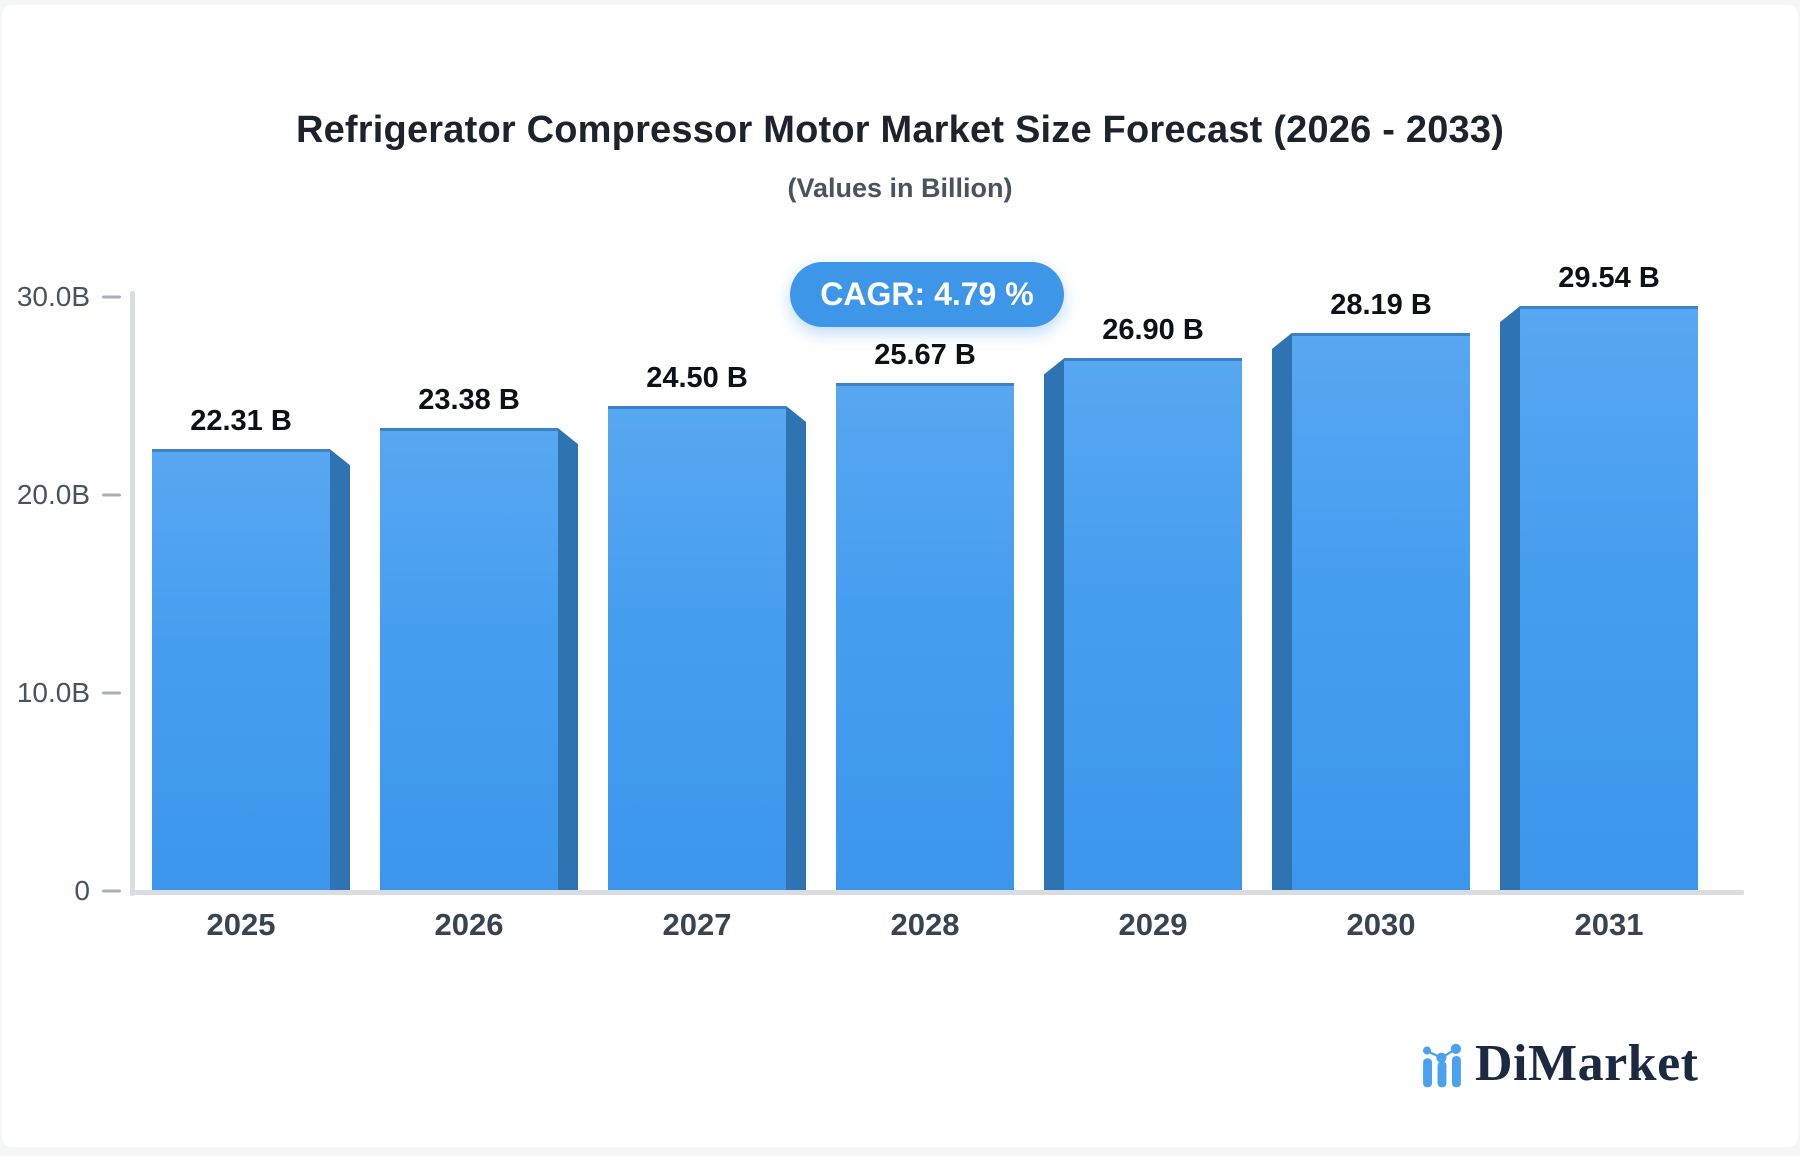 Image resolution: width=1800 pixels, height=1156 pixels. What do you see at coordinates (469, 924) in the screenshot?
I see `x-axis-label: 2026` at bounding box center [469, 924].